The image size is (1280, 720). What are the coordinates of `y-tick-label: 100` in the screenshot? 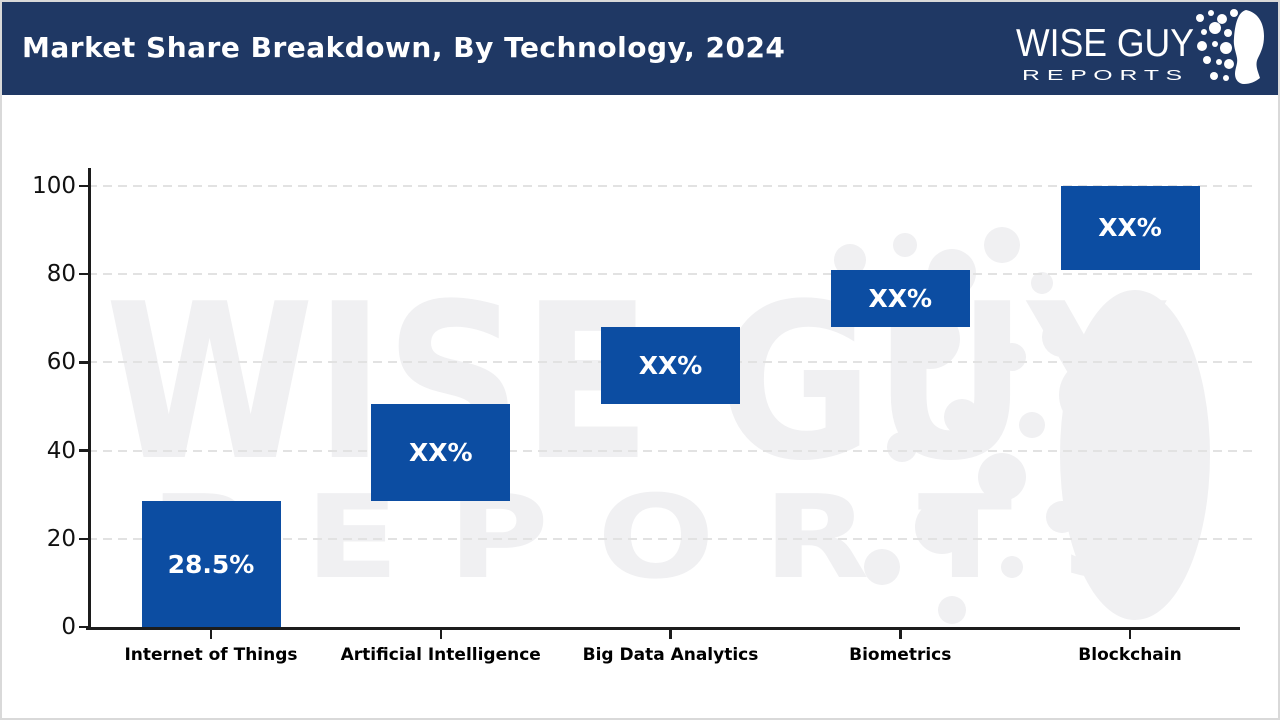 It's located at (54, 186).